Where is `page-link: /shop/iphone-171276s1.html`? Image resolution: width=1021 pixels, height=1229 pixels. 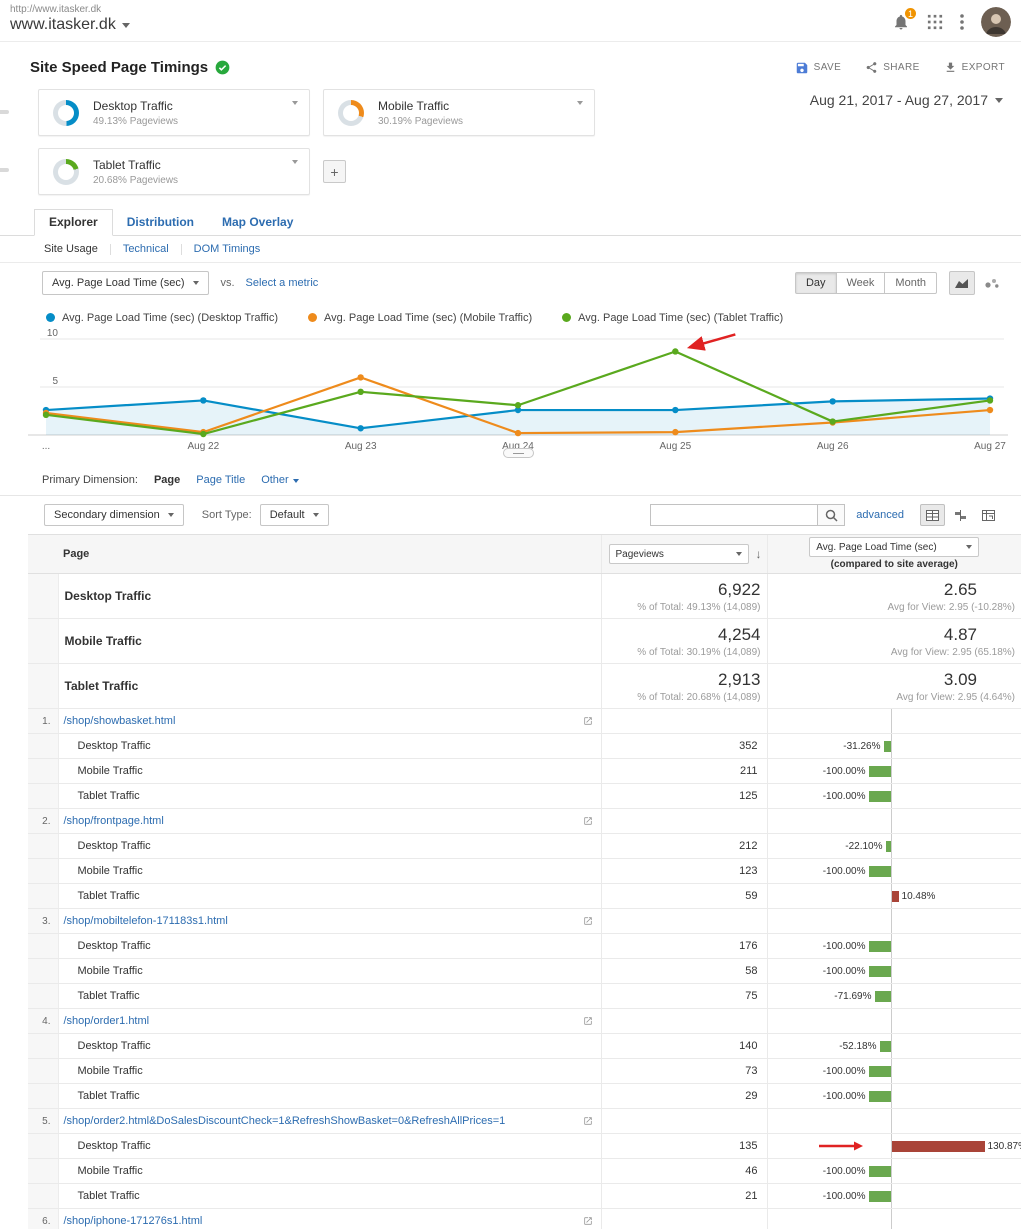
page-link: /shop/iphone-171276s1.html is located at coordinates (133, 1221).